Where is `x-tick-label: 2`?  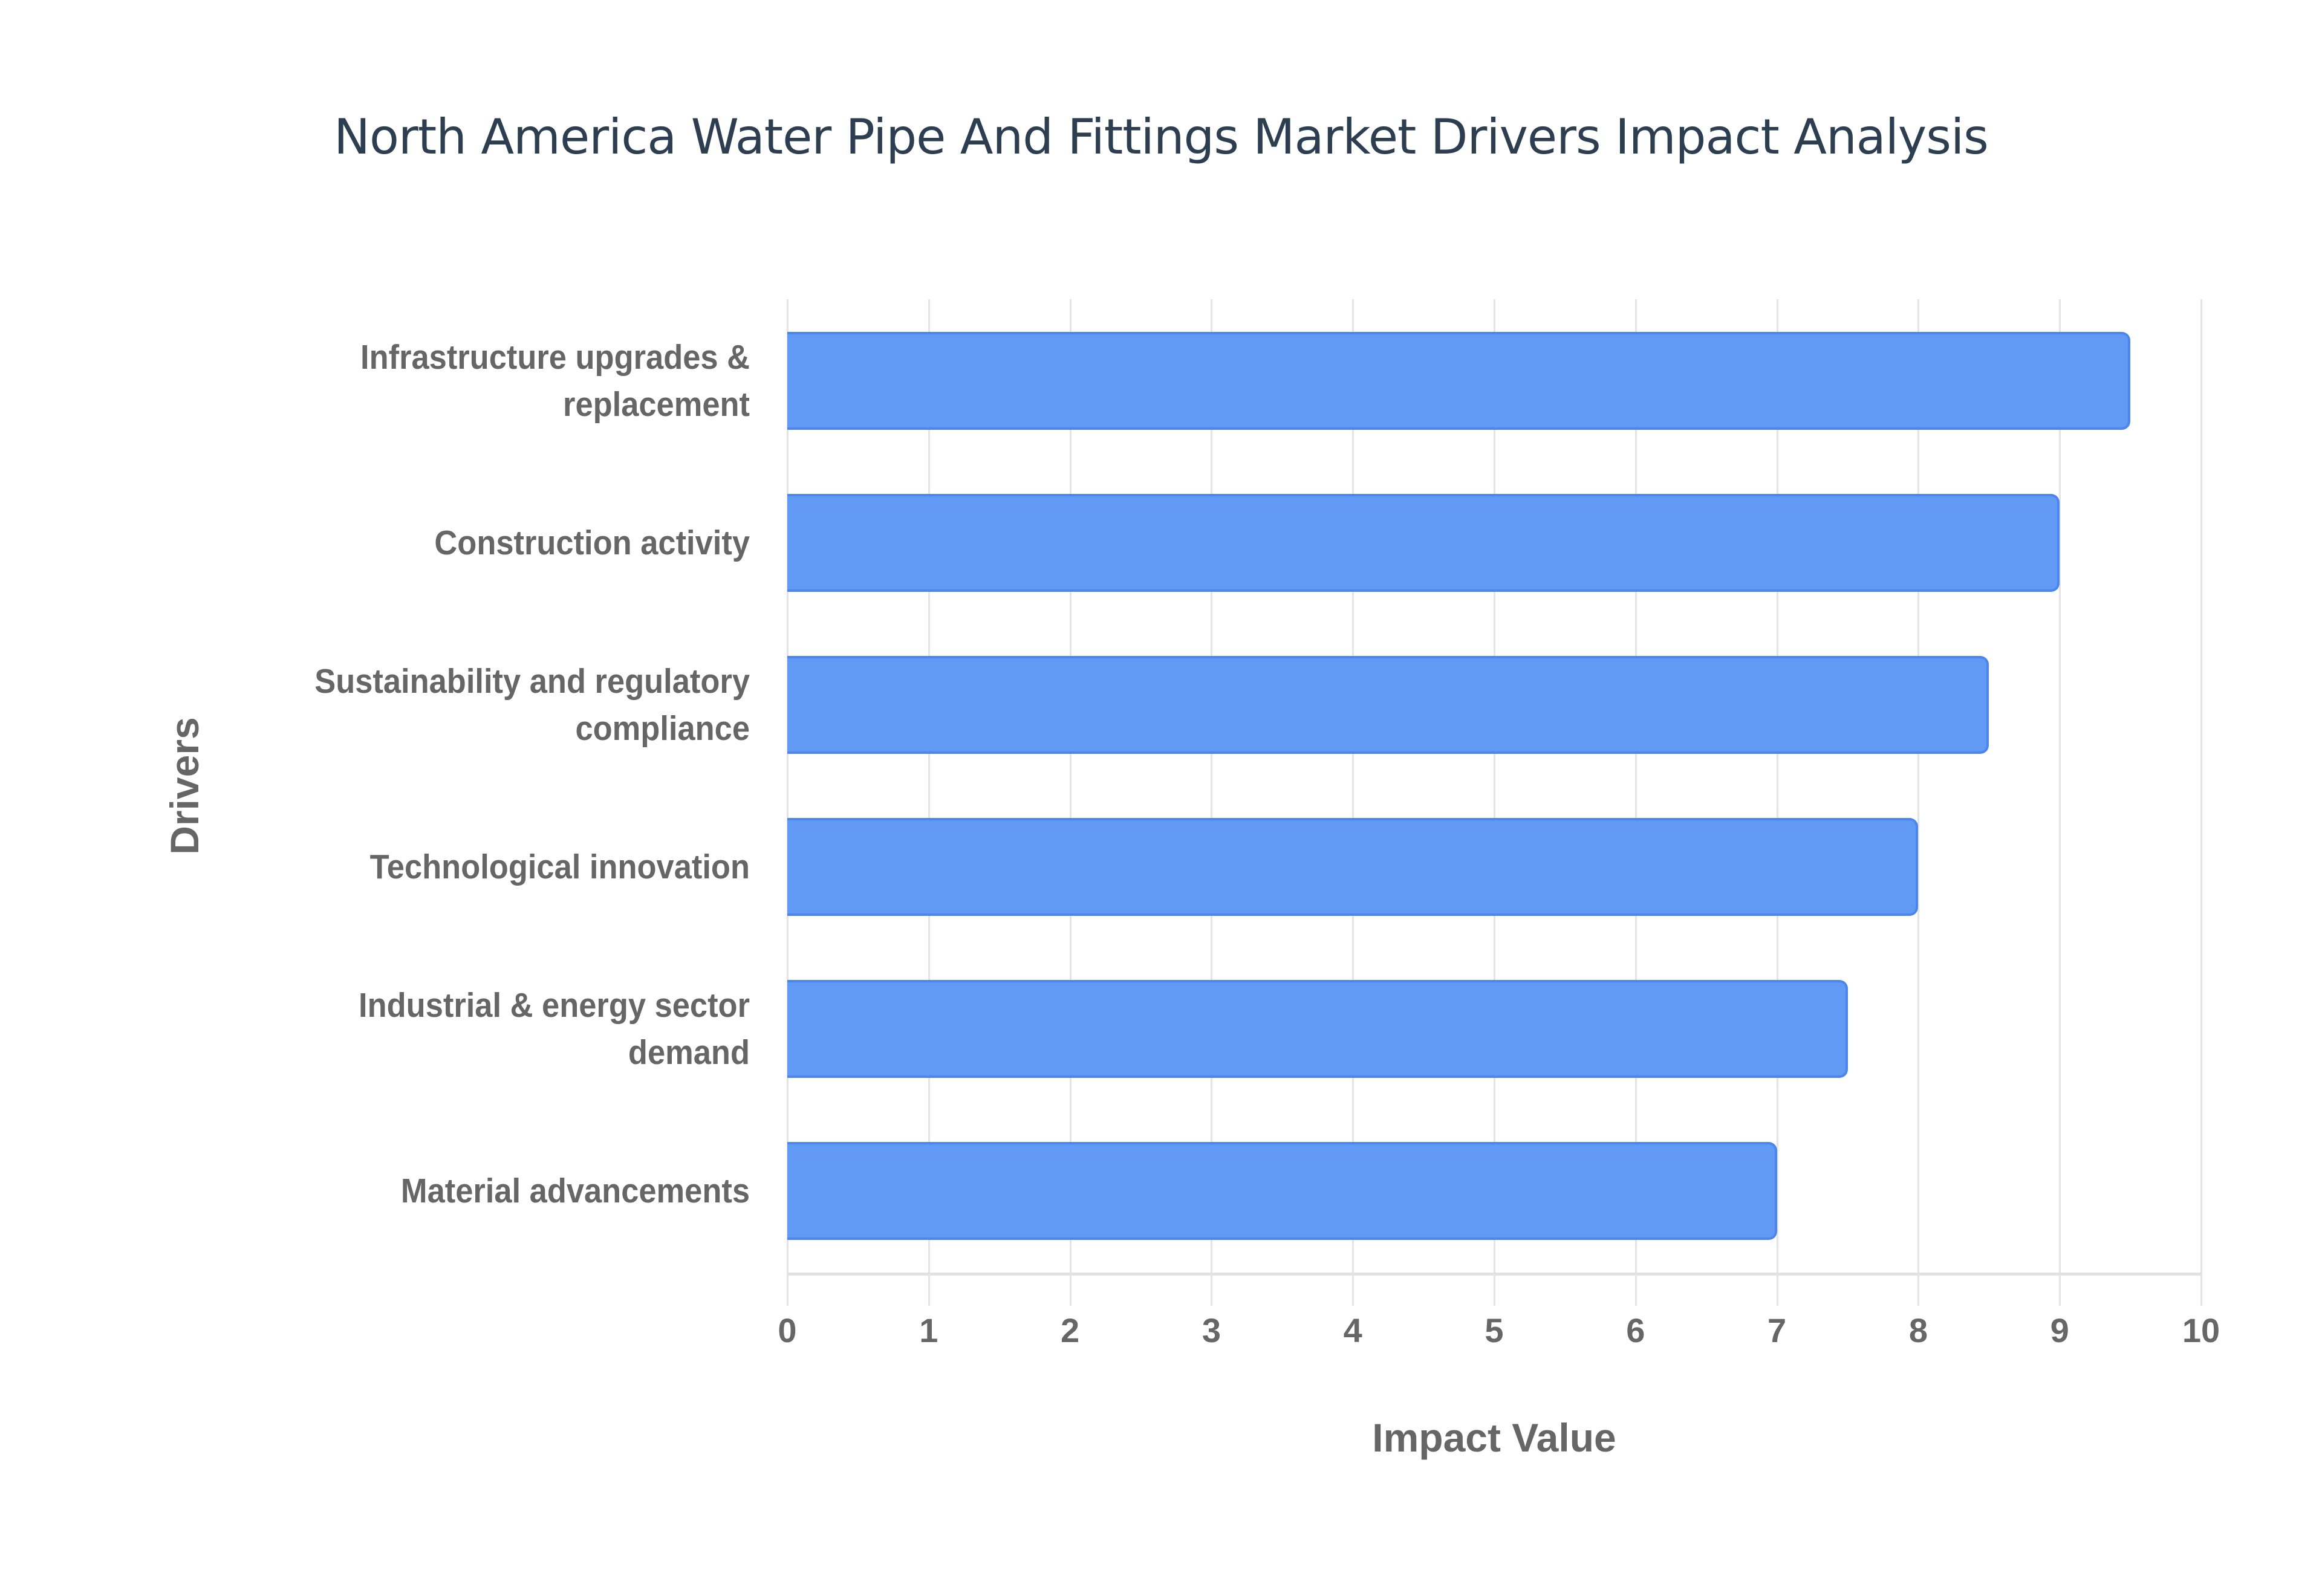 x-tick-label: 2 is located at coordinates (1070, 1330).